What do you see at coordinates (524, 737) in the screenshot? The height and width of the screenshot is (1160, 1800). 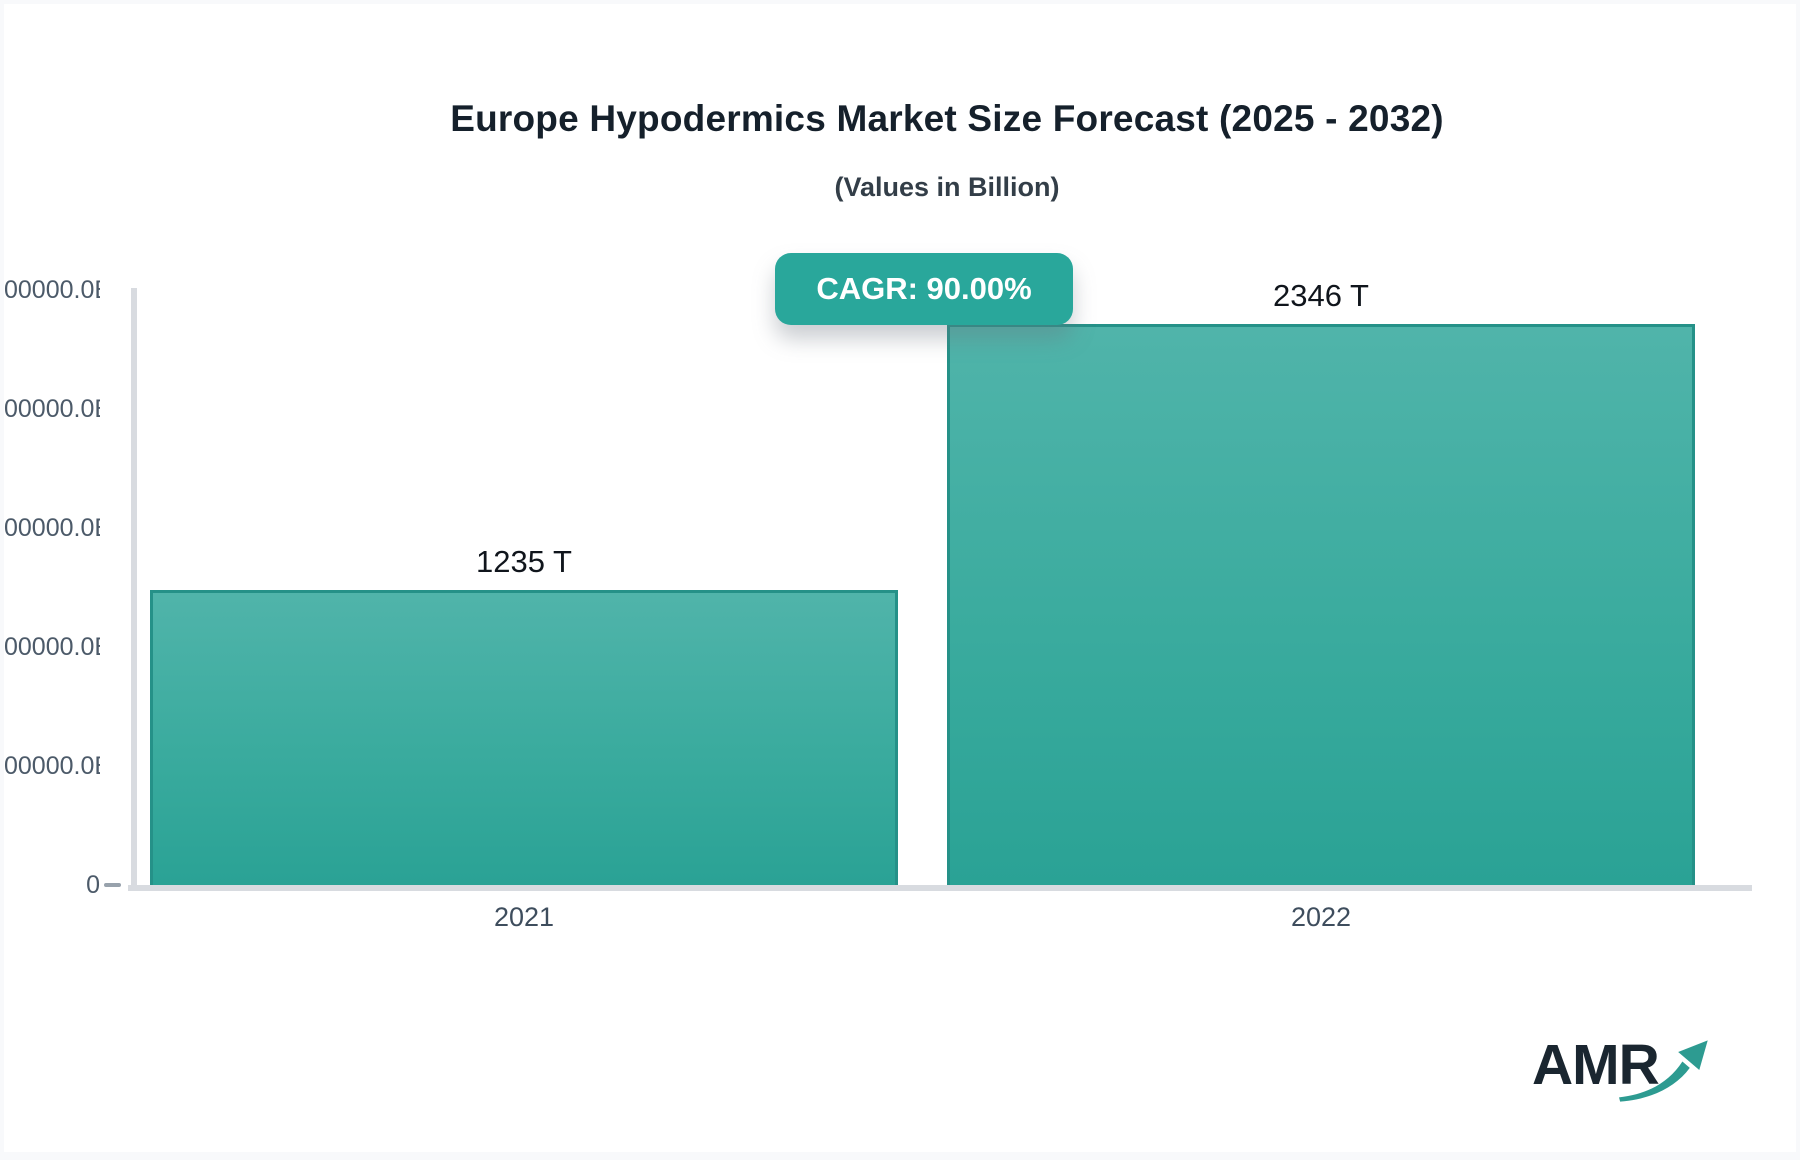 I see `bar-2021` at bounding box center [524, 737].